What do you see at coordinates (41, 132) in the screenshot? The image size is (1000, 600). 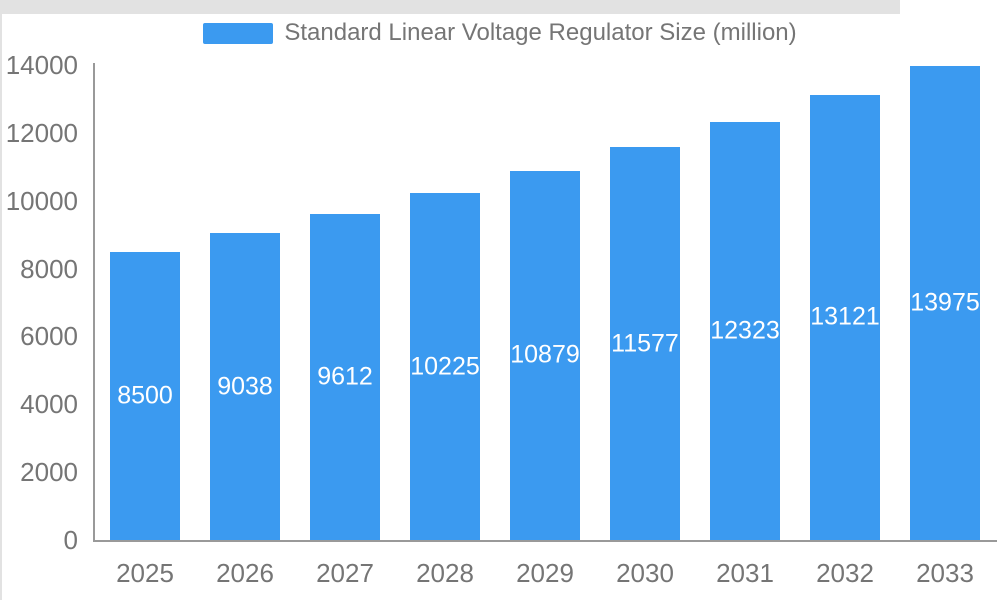 I see `y-tick-label: 12000` at bounding box center [41, 132].